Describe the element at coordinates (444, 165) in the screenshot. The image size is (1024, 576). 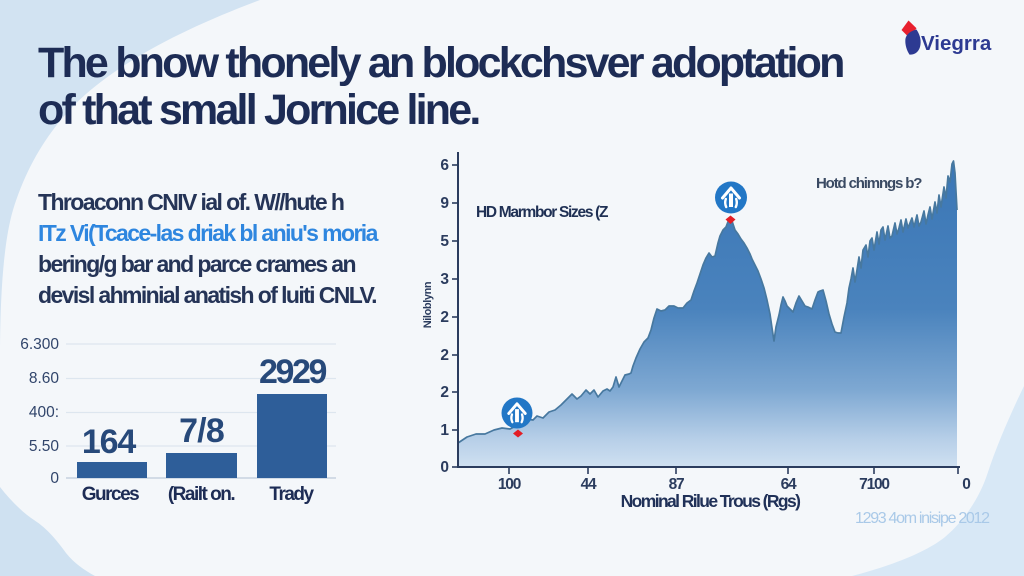
I see `svg-text: 6` at that location.